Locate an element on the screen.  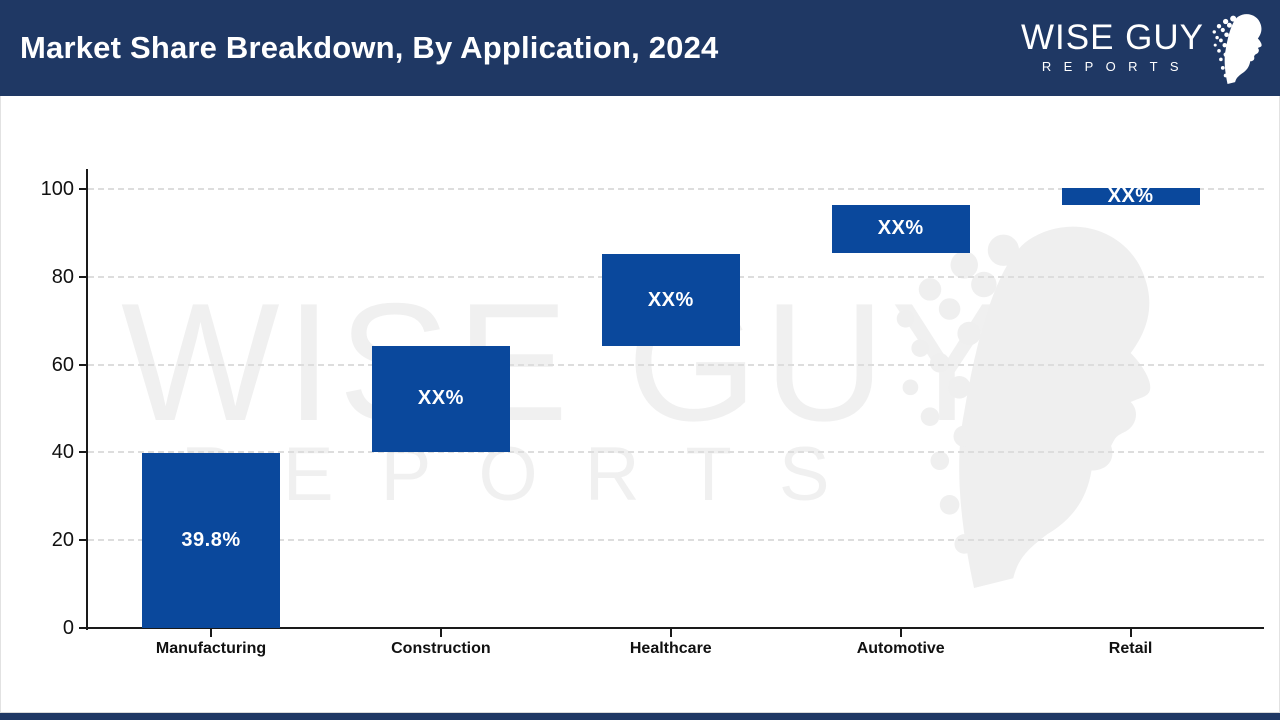
bar: 39.8% is located at coordinates (211, 540).